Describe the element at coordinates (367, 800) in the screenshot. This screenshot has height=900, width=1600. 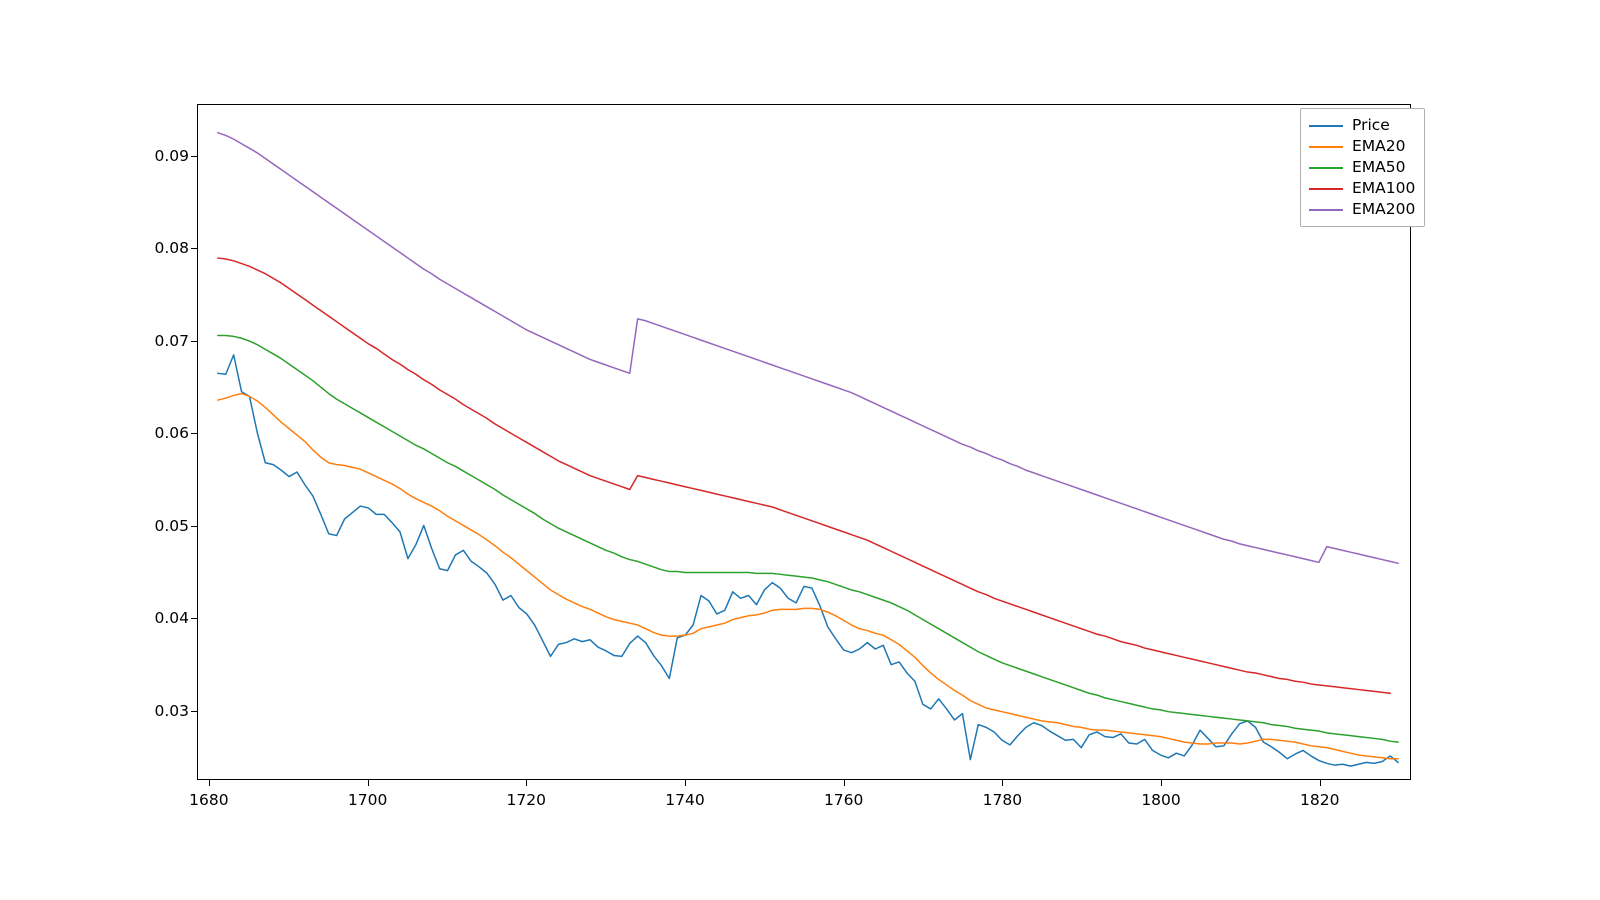
I see `x-tick-label: 1700` at that location.